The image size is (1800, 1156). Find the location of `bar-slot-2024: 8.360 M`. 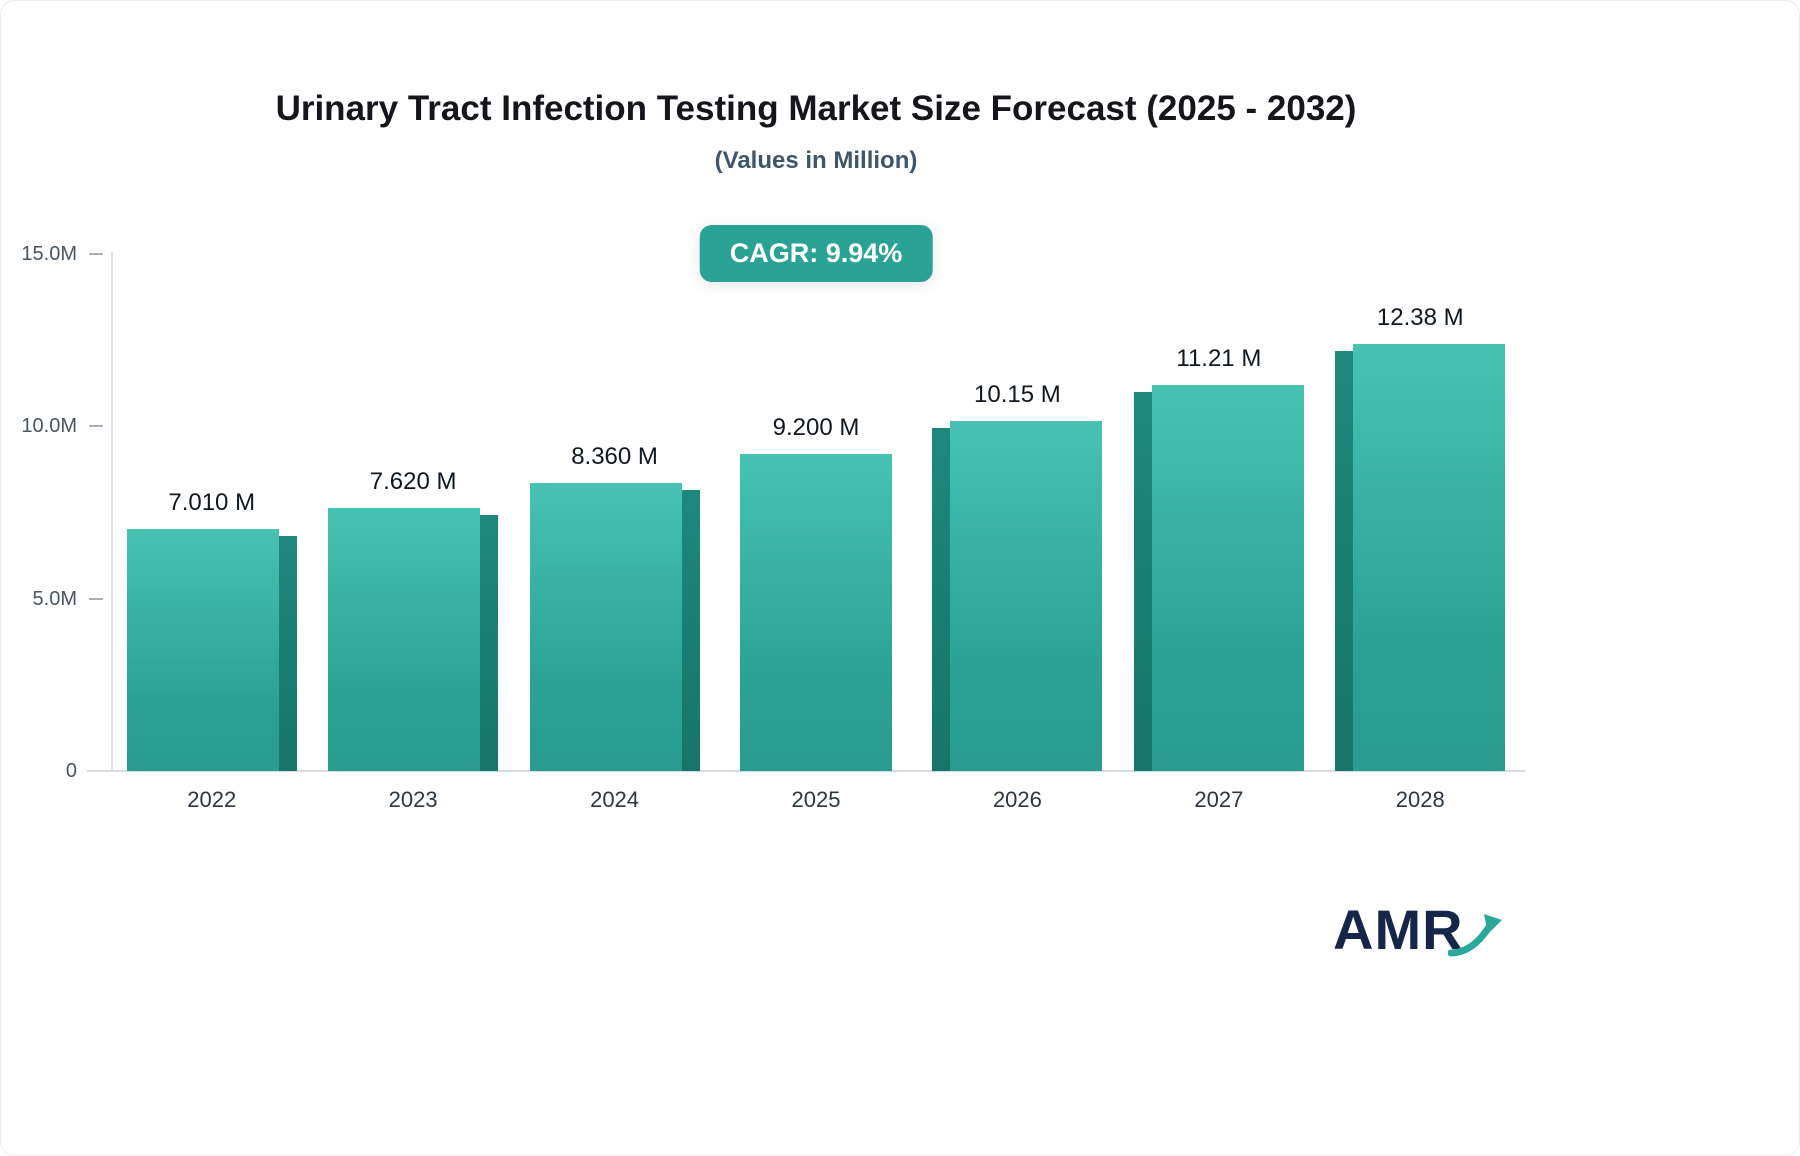

bar-slot-2024: 8.360 M is located at coordinates (614, 512).